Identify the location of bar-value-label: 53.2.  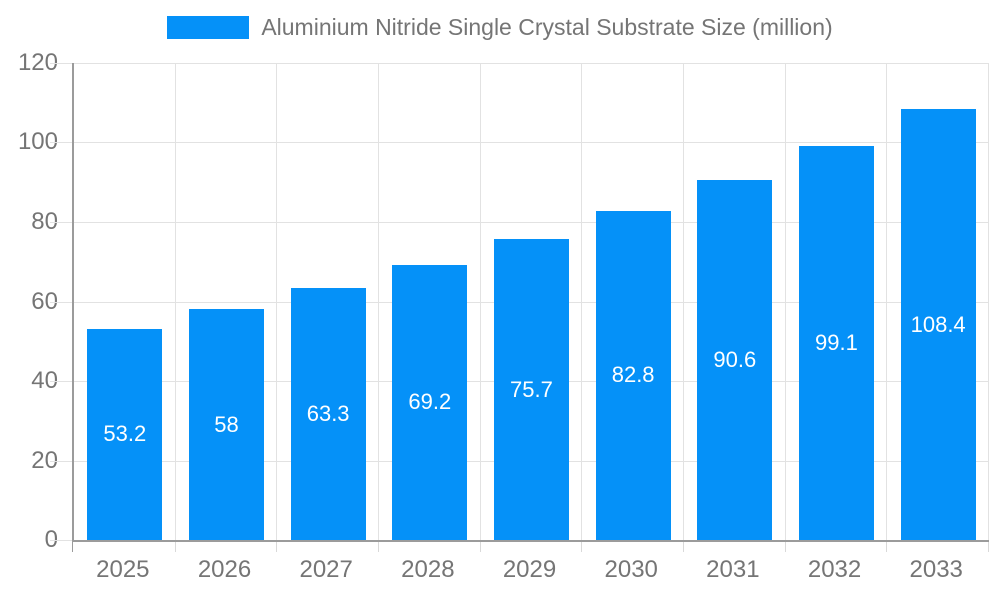
(125, 434).